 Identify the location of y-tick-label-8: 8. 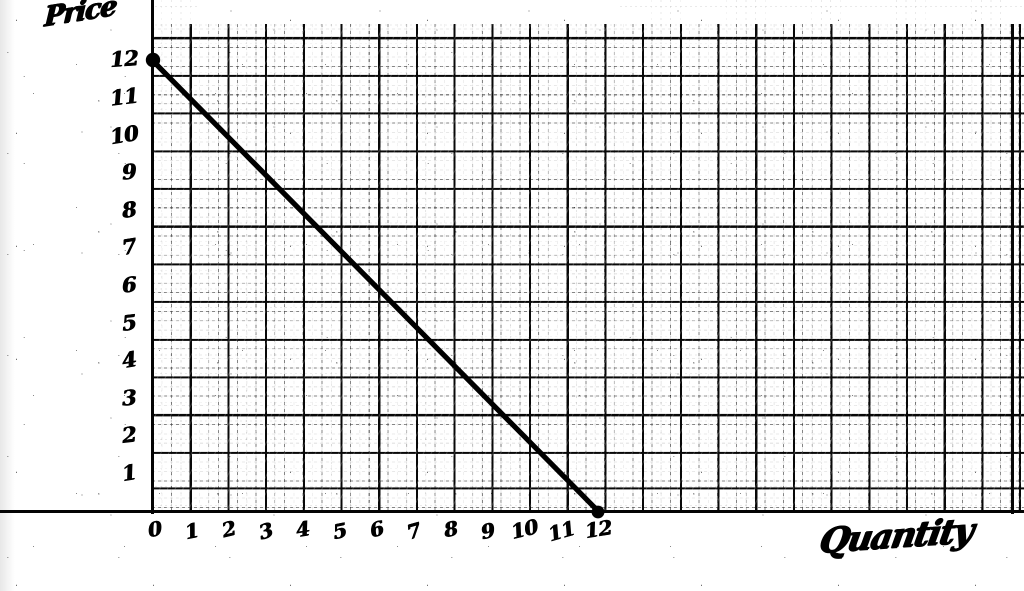
(129, 209).